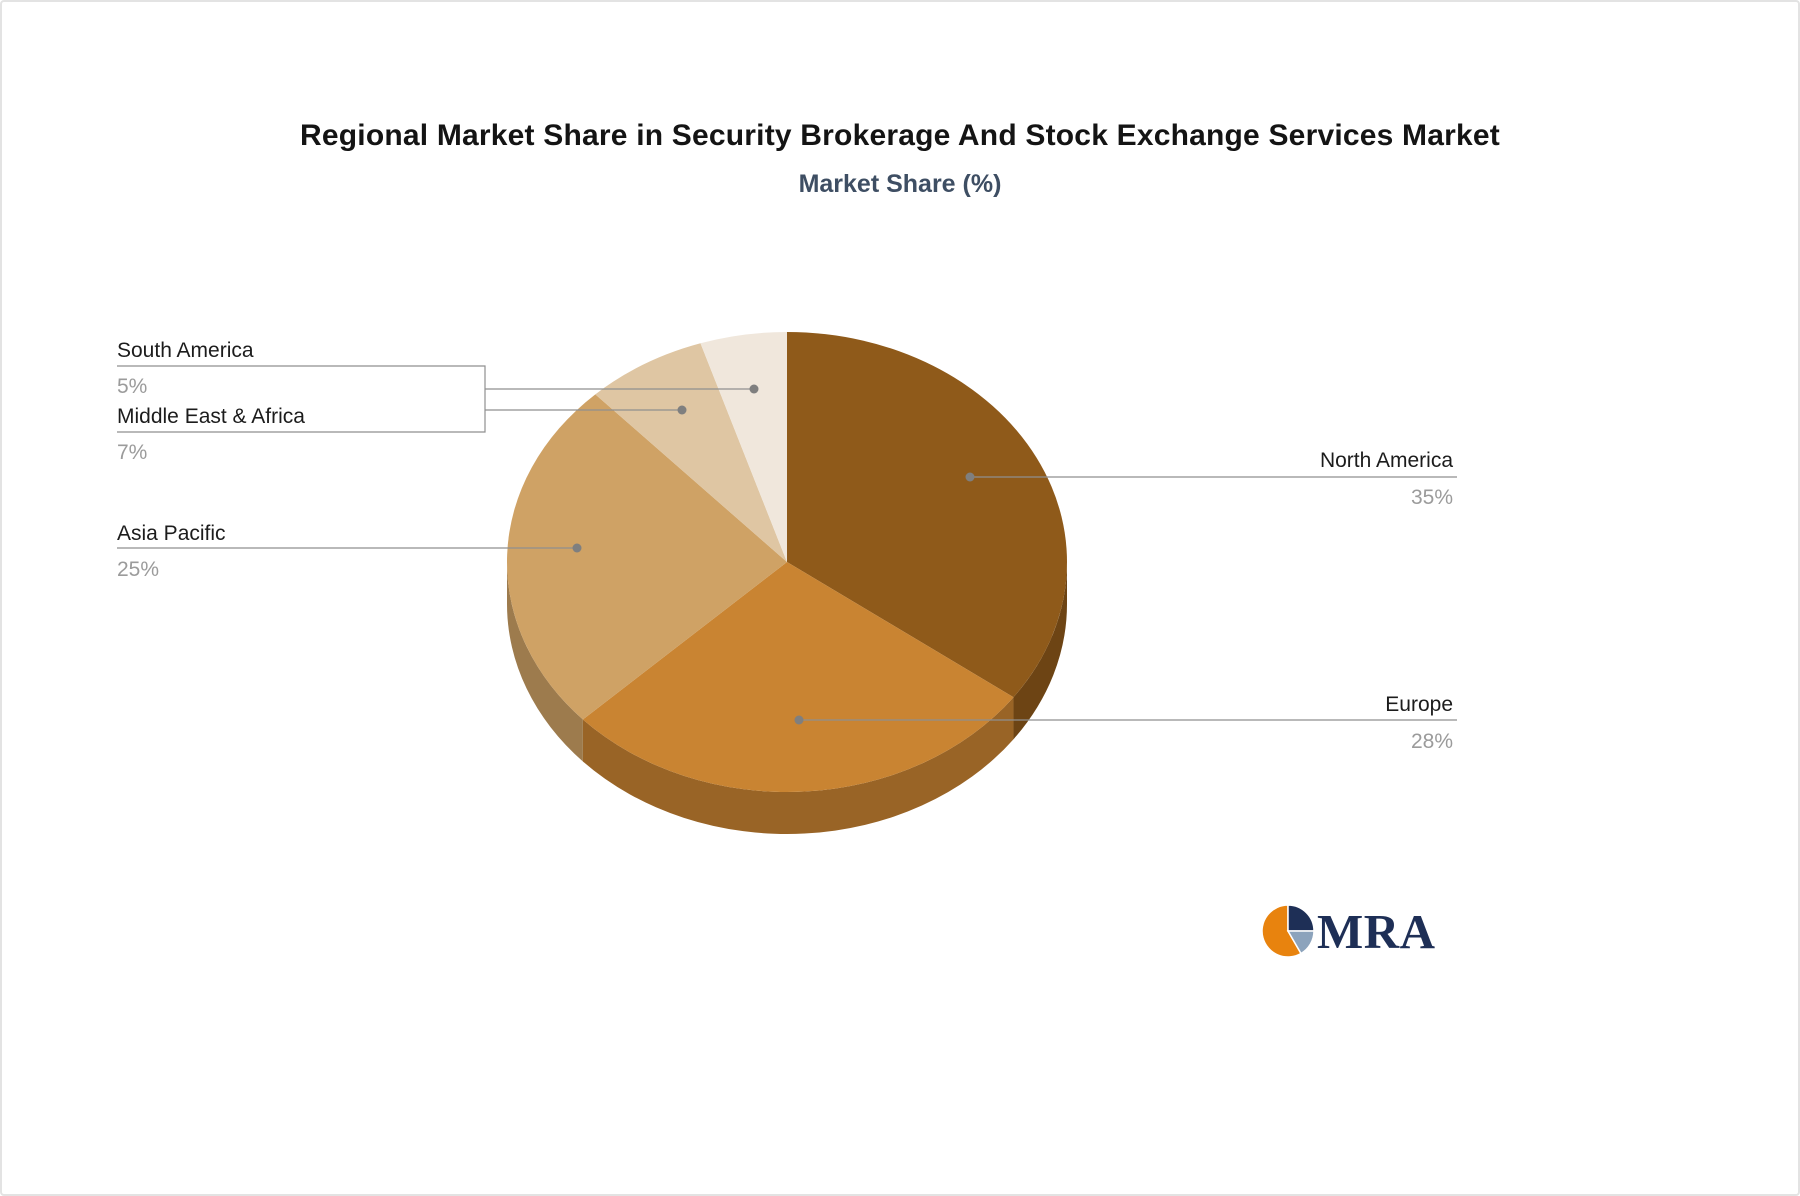 This screenshot has height=1196, width=1800. Describe the element at coordinates (545, 662) in the screenshot. I see `pie-slice-rim-asia-pacific` at that location.